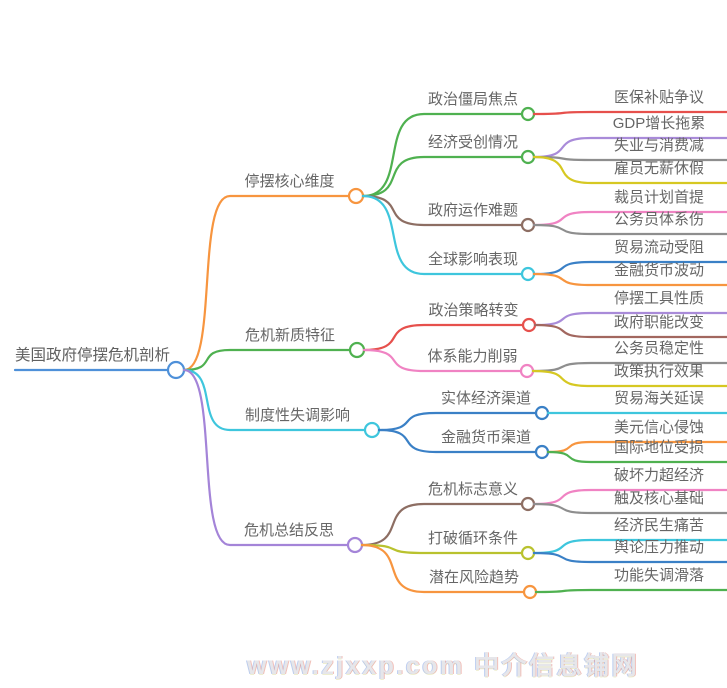 The height and width of the screenshot is (688, 727). What do you see at coordinates (528, 553) in the screenshot?
I see `node-connector-break-cycle-conditions` at bounding box center [528, 553].